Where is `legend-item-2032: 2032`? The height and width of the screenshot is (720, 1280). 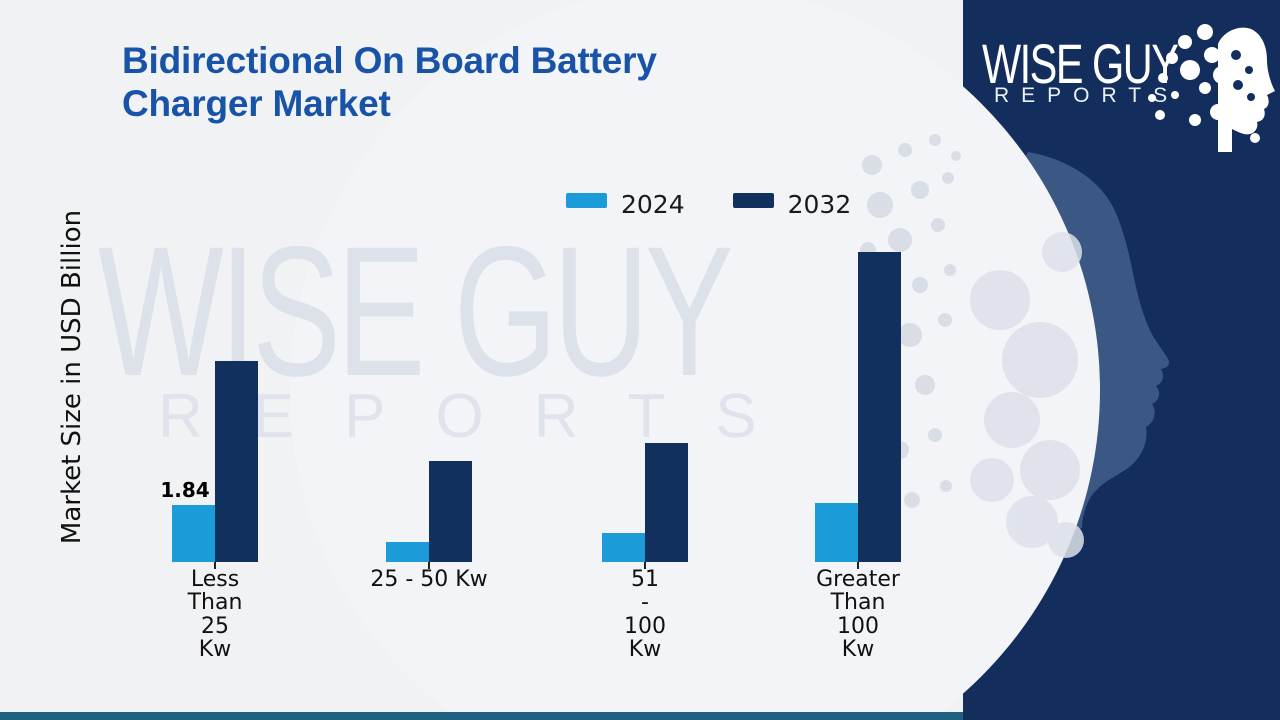 legend-item-2032: 2032 is located at coordinates (792, 204).